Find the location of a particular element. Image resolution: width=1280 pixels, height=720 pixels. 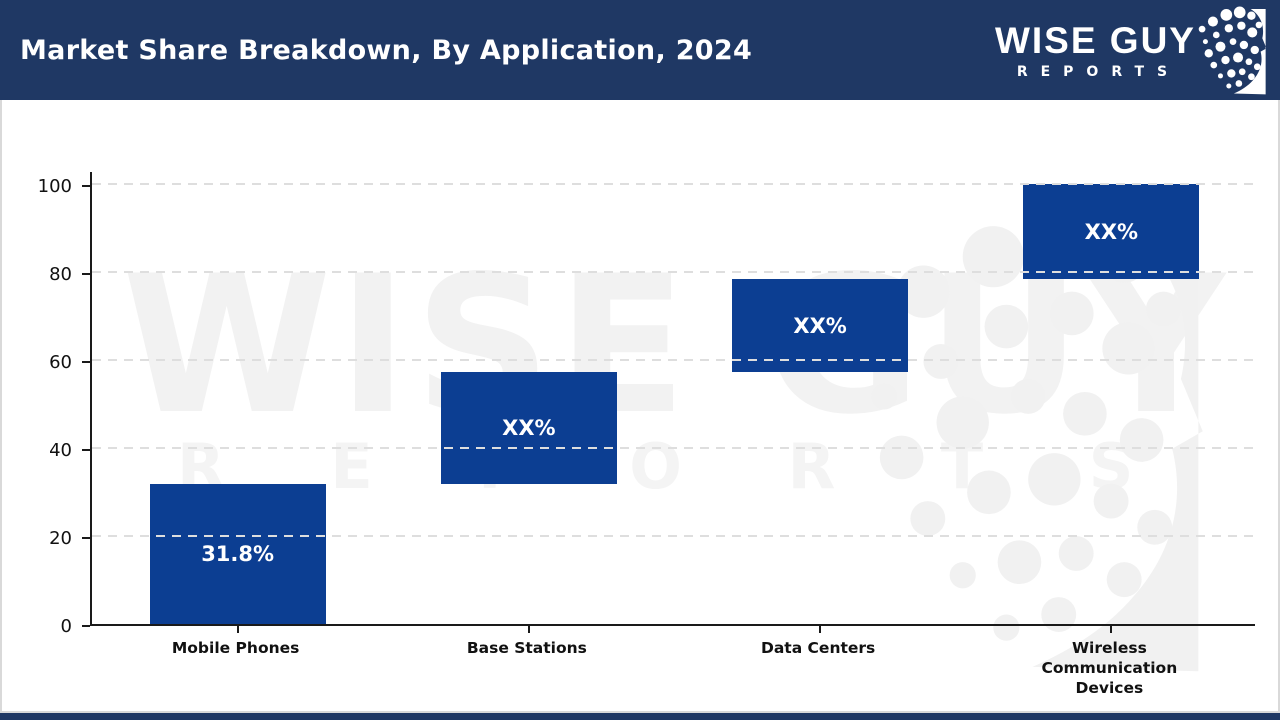

bar-value-label: 31.8% is located at coordinates (238, 554).